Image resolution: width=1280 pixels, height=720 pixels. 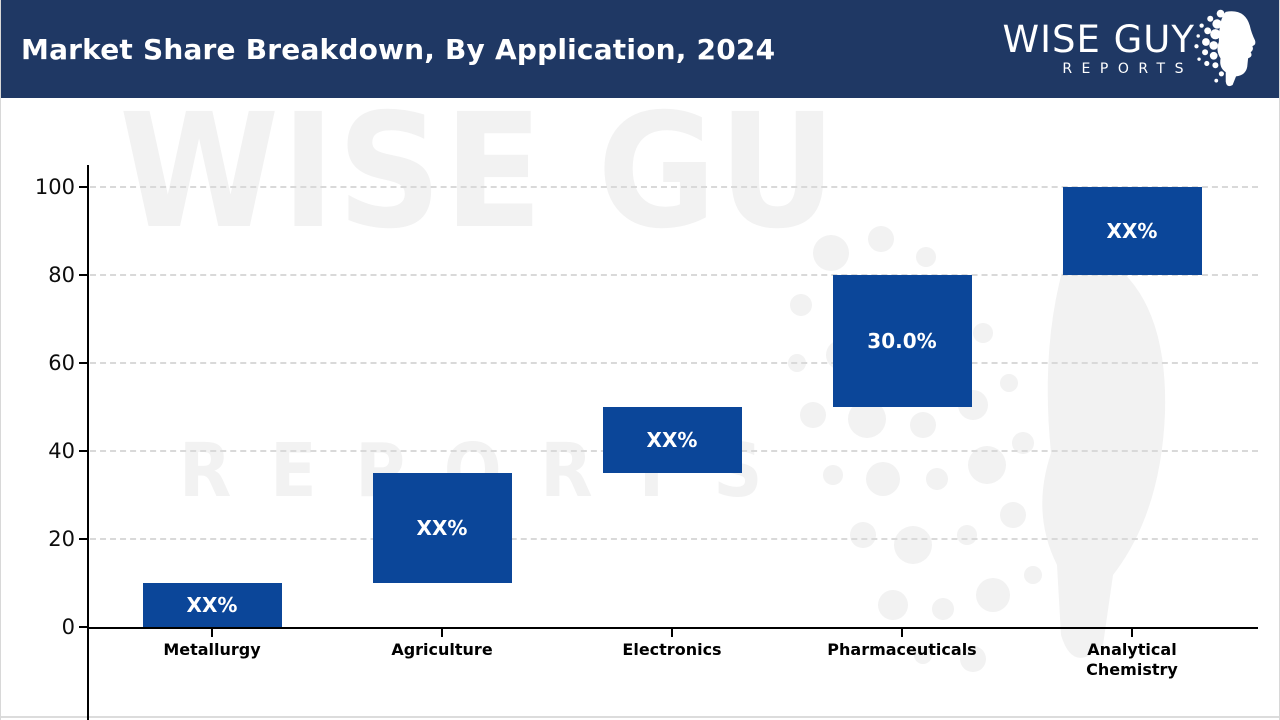 What do you see at coordinates (1098, 39) in the screenshot?
I see `logo-wordmark: WISE GUY` at bounding box center [1098, 39].